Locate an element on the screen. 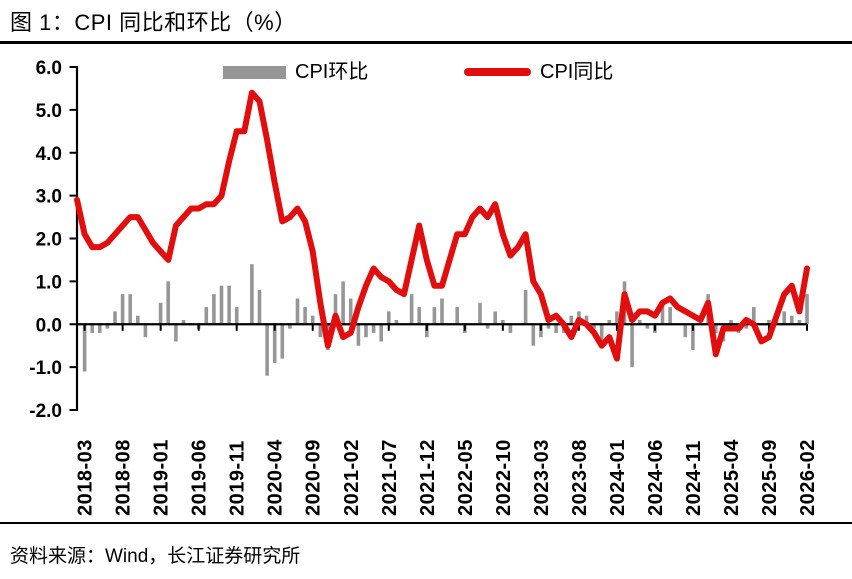  svg-text: -1.0 is located at coordinates (45, 368).